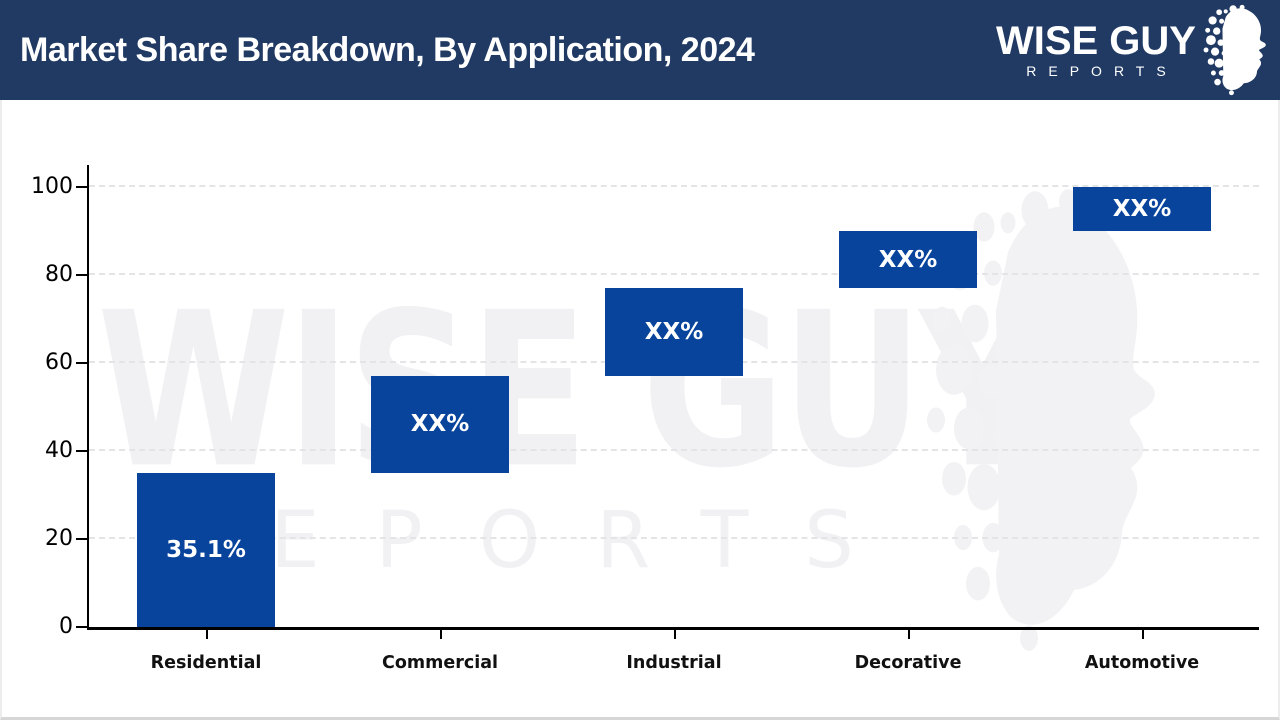 The height and width of the screenshot is (720, 1280). Describe the element at coordinates (1102, 71) in the screenshot. I see `logo-subtitle: REPORTS` at that location.